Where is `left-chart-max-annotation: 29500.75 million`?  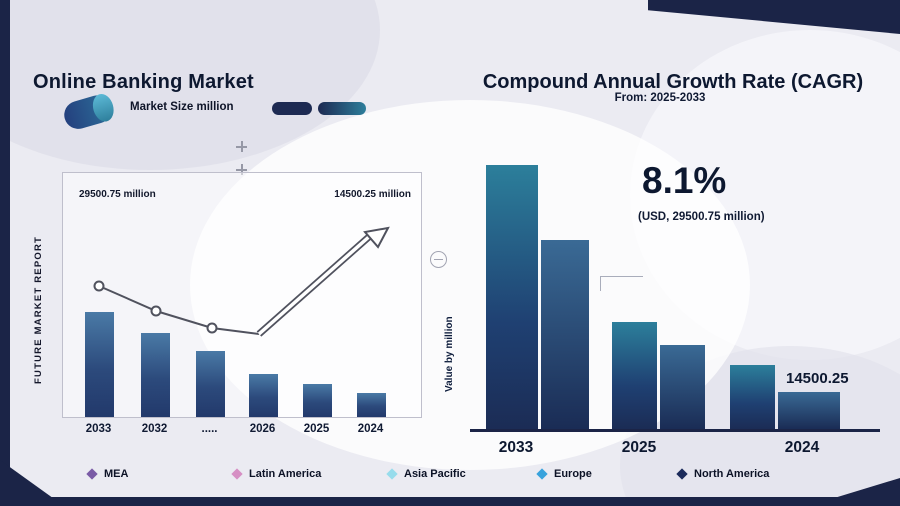 left-chart-max-annotation: 29500.75 million is located at coordinates (117, 194).